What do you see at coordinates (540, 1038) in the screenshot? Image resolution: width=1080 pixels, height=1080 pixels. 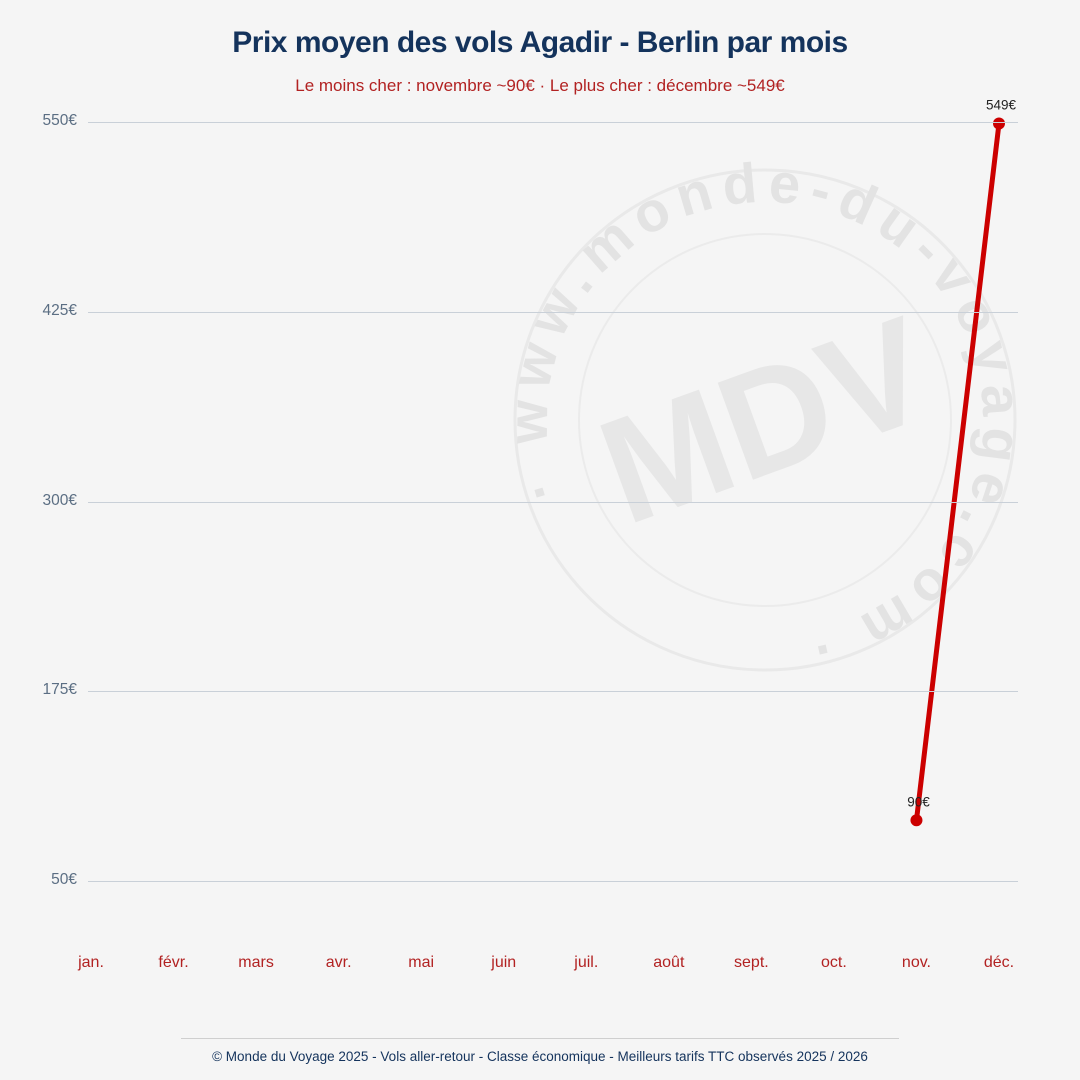 I see `footer-divider` at bounding box center [540, 1038].